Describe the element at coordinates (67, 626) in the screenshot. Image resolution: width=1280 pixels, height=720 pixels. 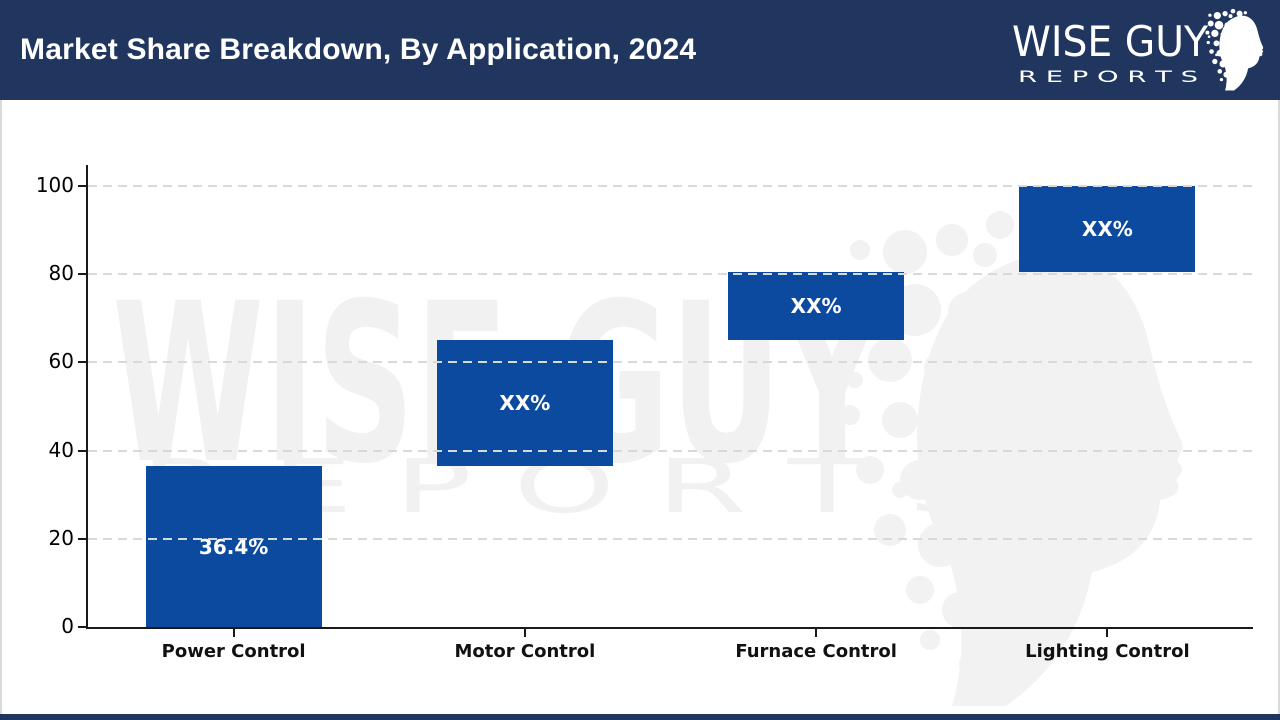
I see `y-axis-tick-label: 0` at that location.